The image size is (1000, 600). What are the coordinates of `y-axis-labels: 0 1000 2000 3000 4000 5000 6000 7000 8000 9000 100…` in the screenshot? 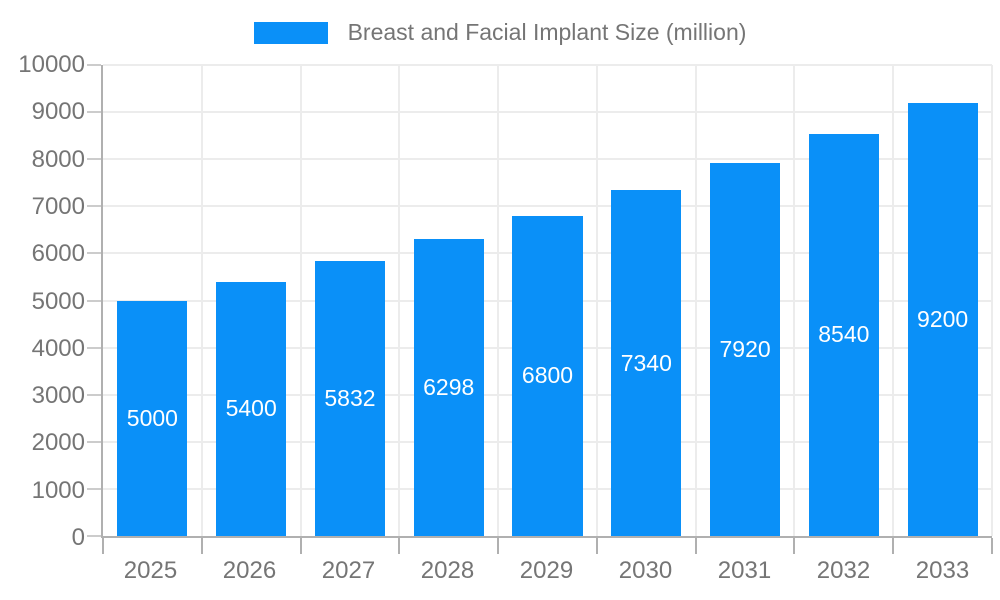 It's located at (42, 301).